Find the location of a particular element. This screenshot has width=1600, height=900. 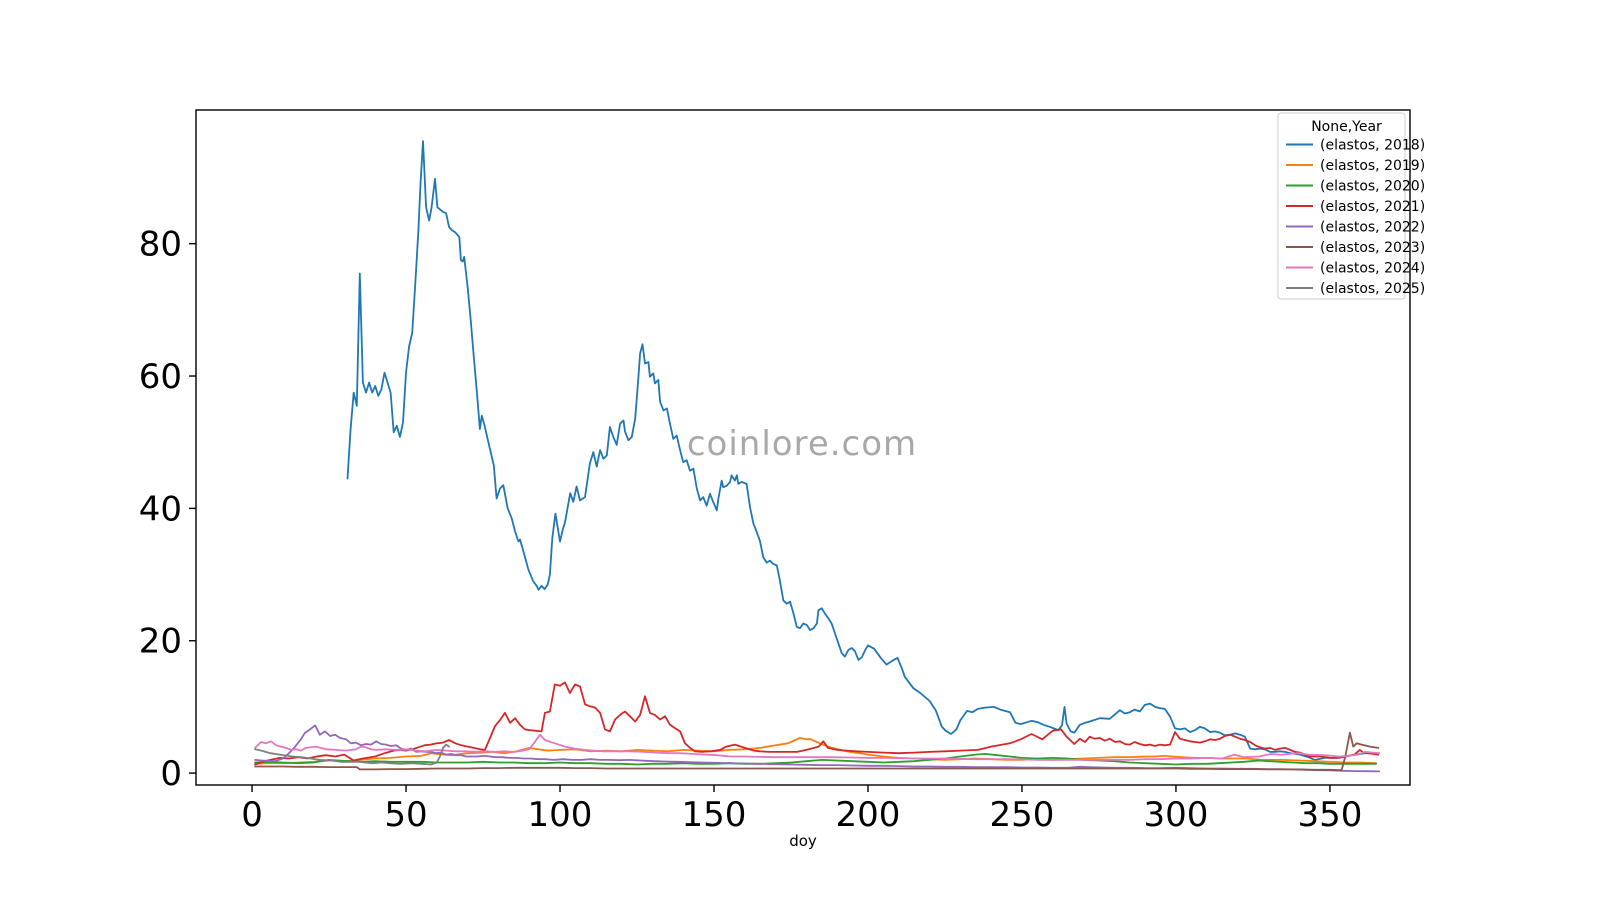

legend-entry-2023: (elastos, 2023) is located at coordinates (1355, 248).